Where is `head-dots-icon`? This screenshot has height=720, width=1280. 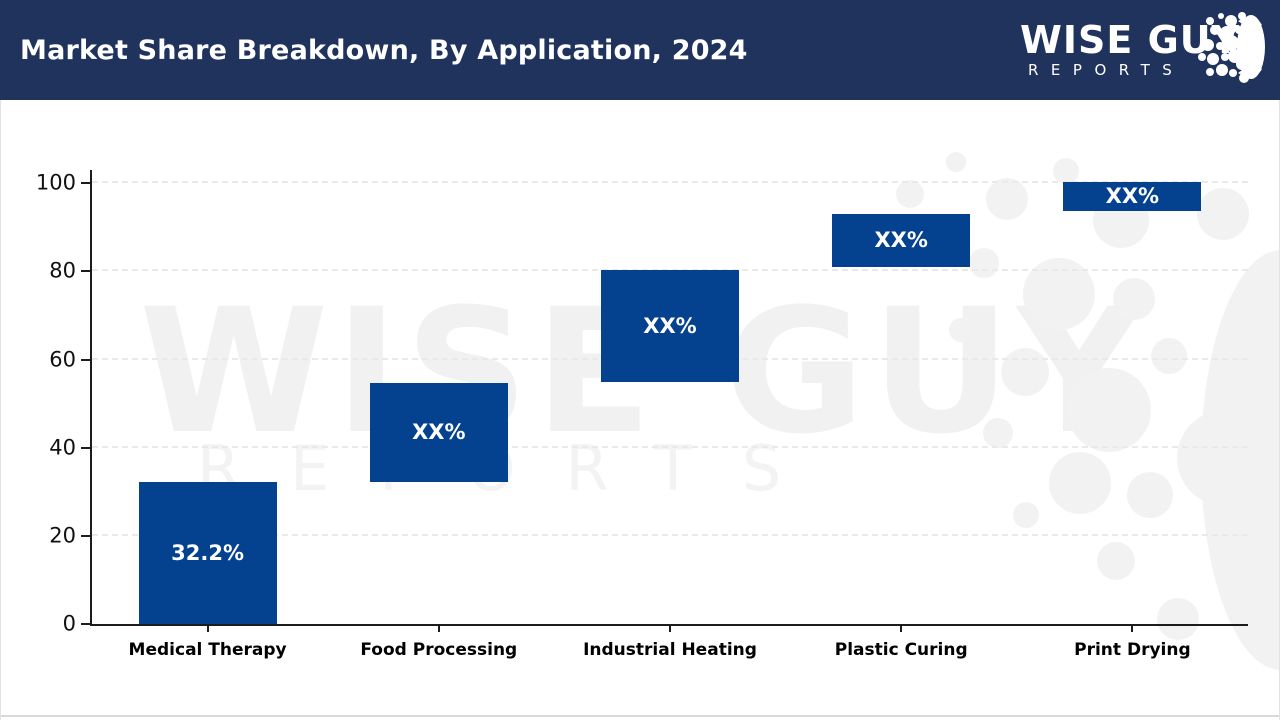 head-dots-icon is located at coordinates (1231, 47).